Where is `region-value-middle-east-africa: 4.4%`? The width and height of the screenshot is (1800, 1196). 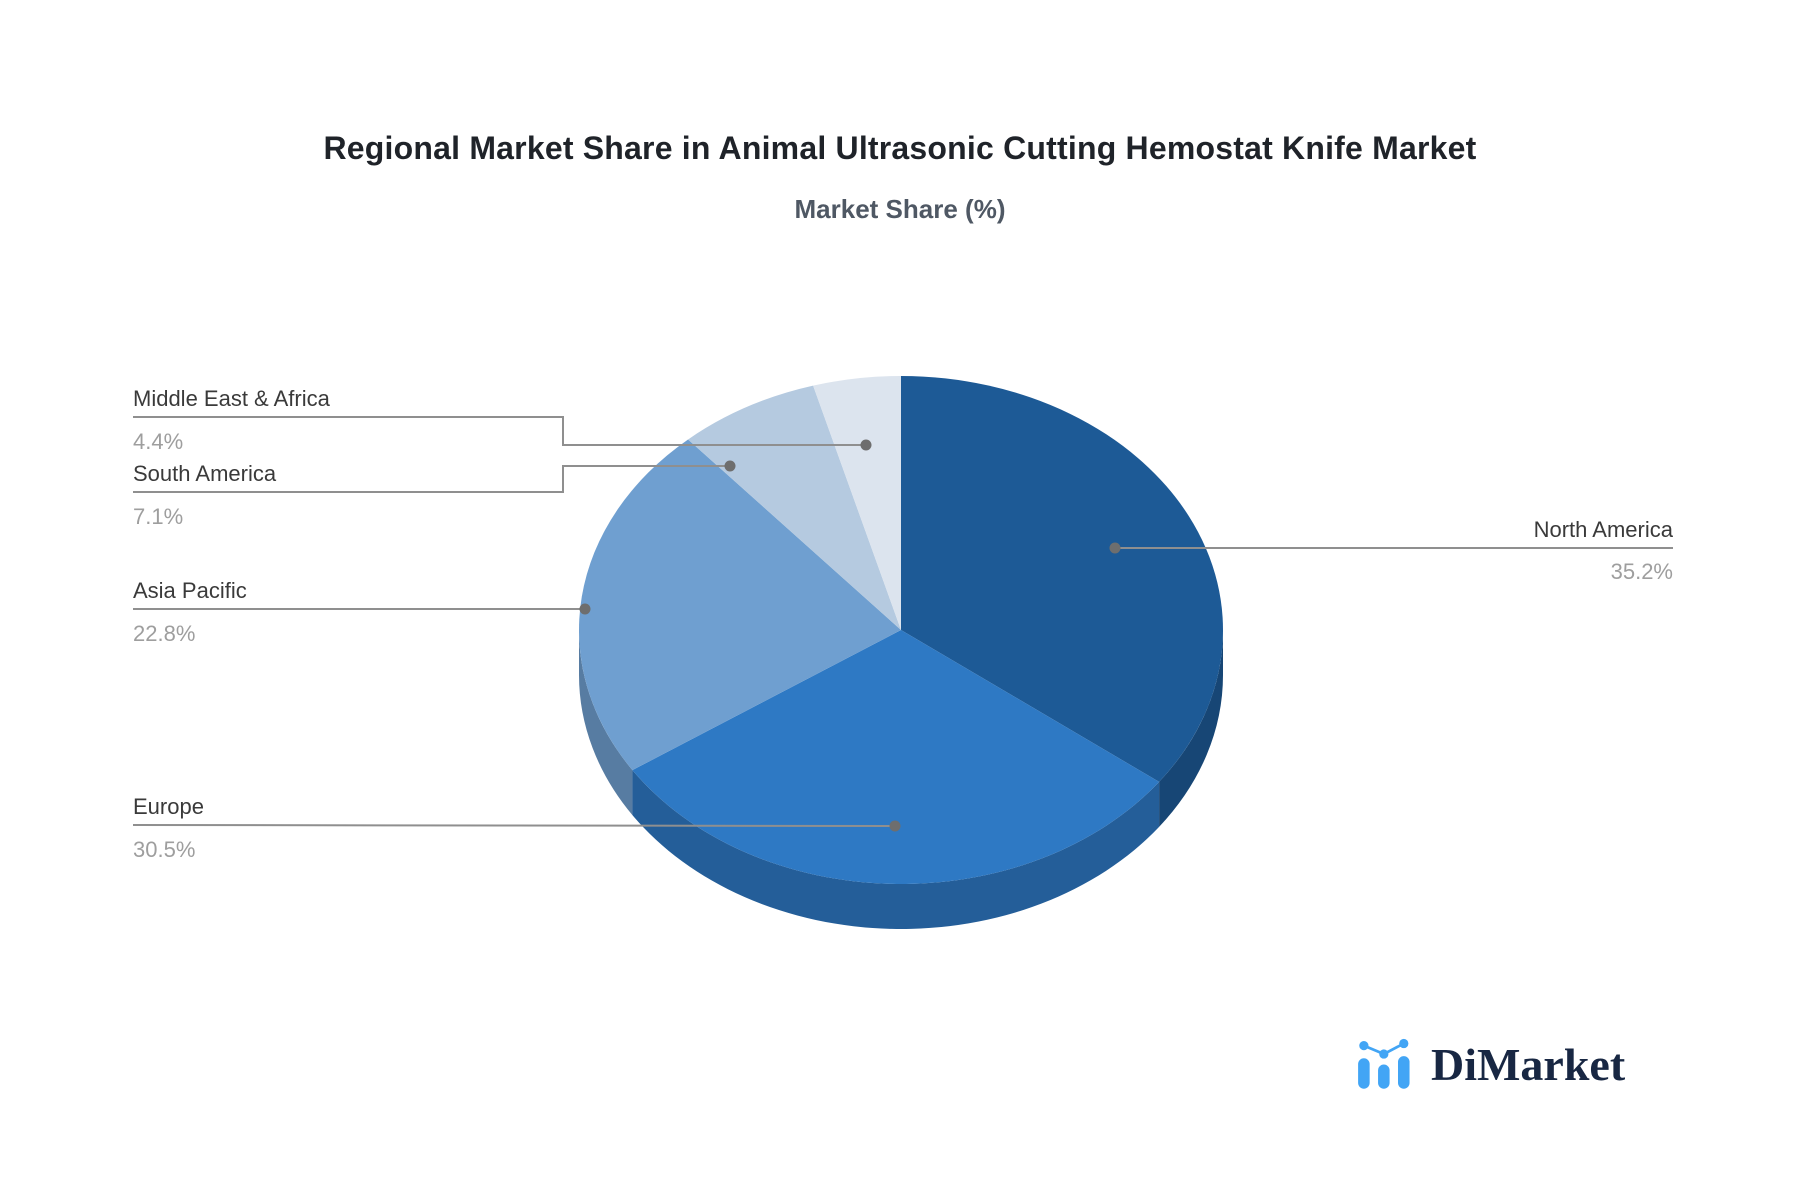 region-value-middle-east-africa: 4.4% is located at coordinates (158, 442).